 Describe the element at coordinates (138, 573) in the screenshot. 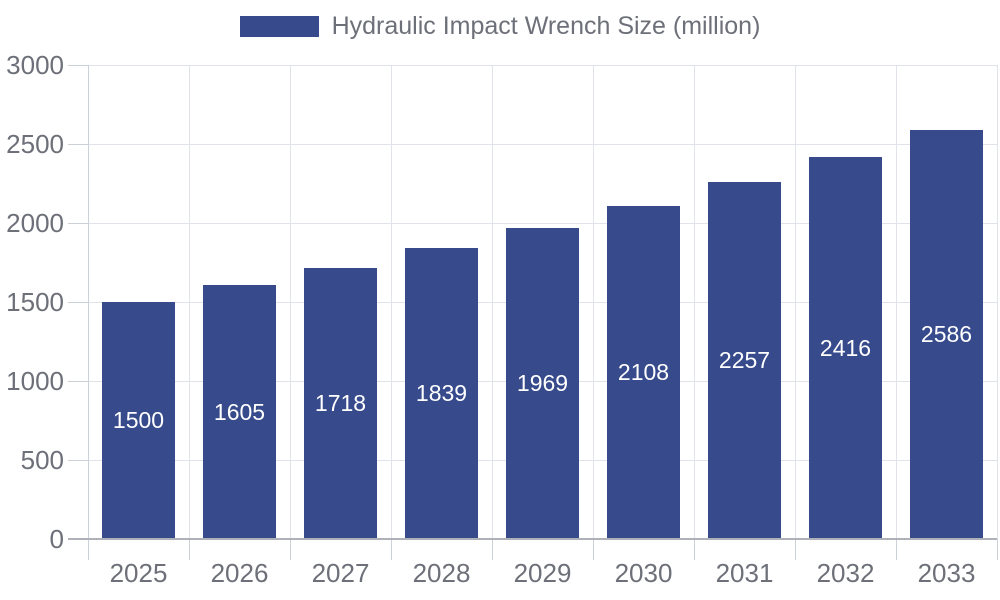

I see `x-axis-label: 2025` at that location.